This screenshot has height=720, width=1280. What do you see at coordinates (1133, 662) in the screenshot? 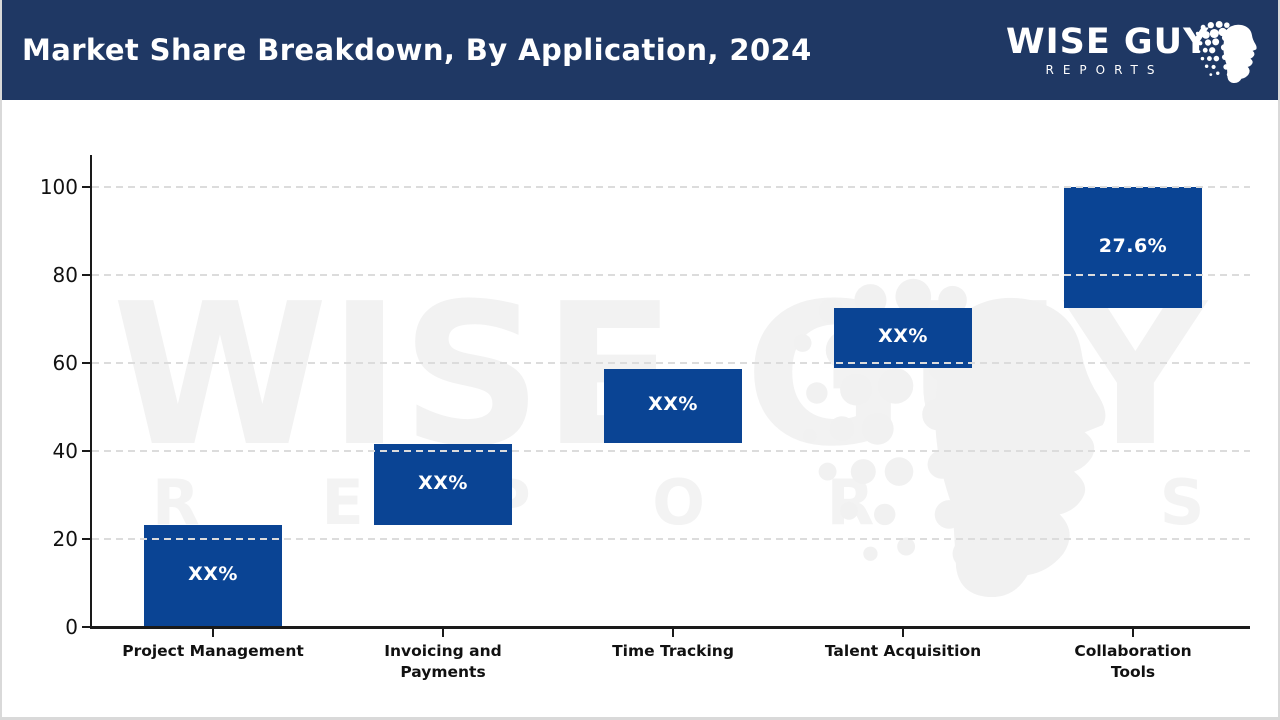
I see `x-category-label: Collaboration Tools` at bounding box center [1133, 662].